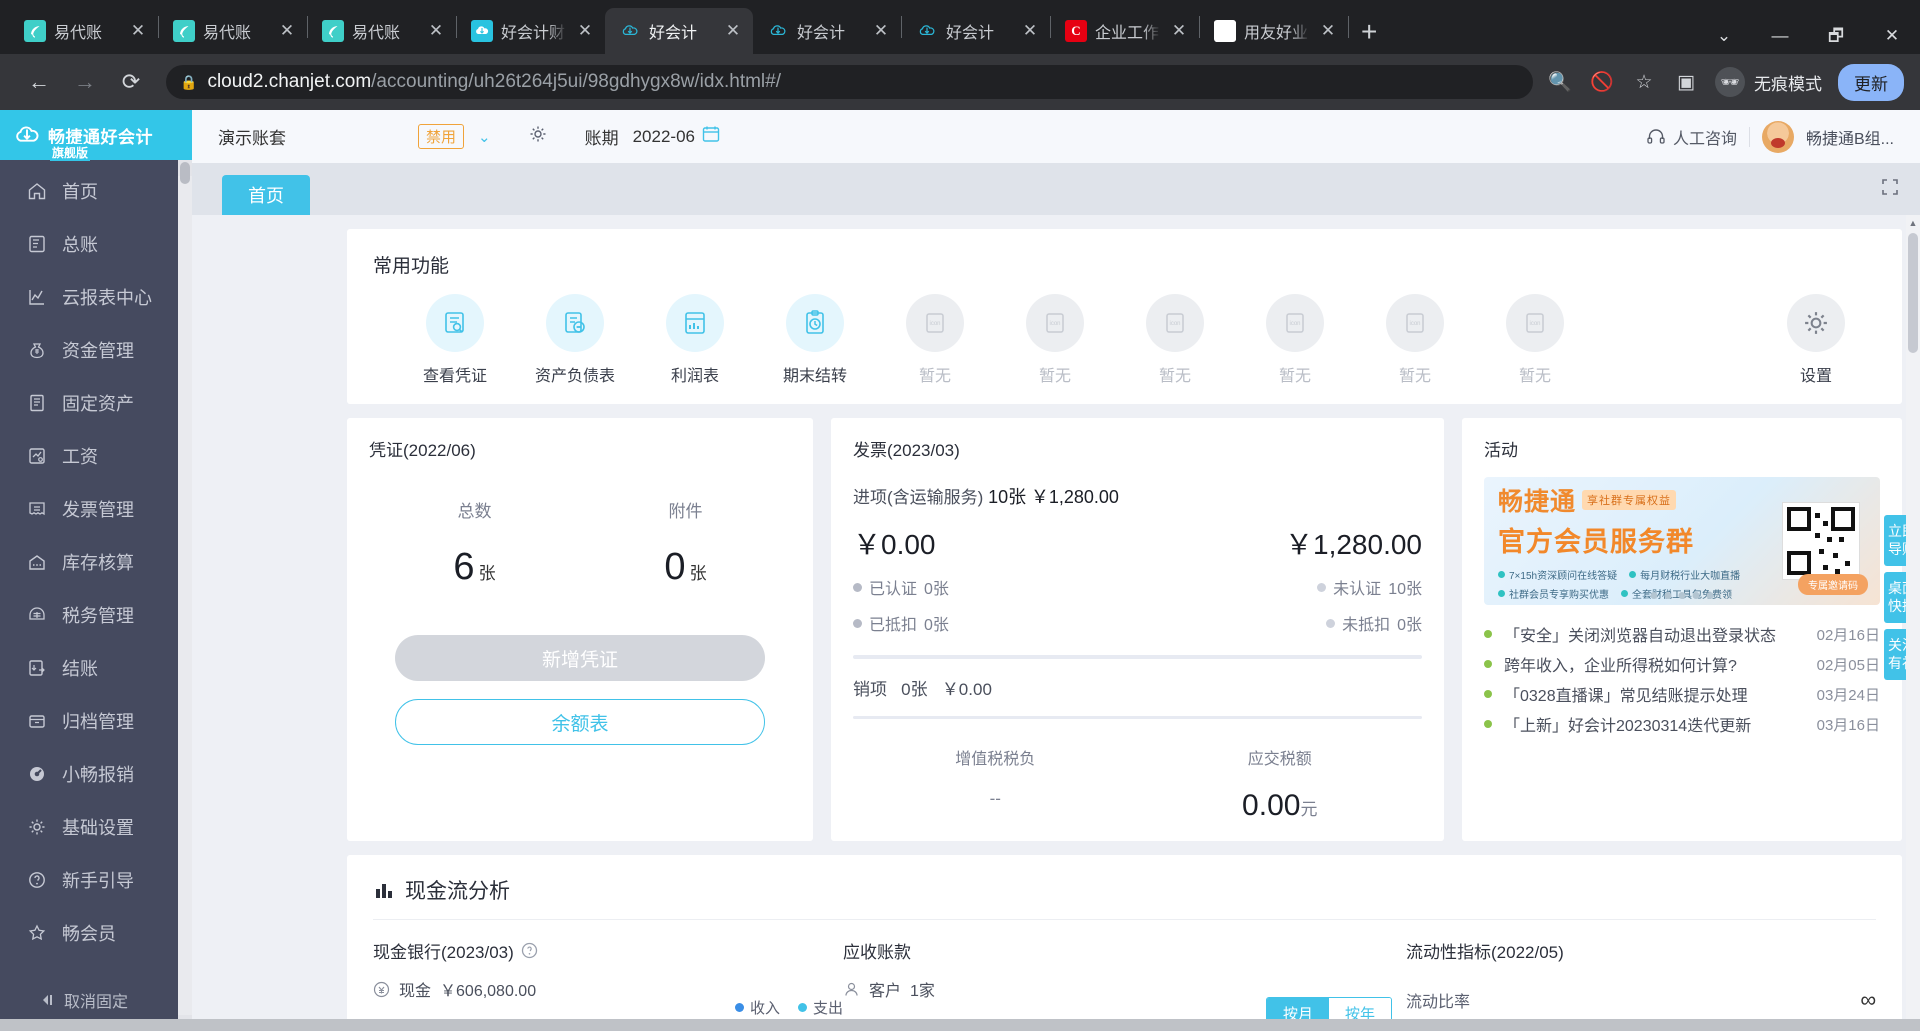 This screenshot has width=1920, height=1031. I want to click on tab-title: 易代账, so click(78, 33).